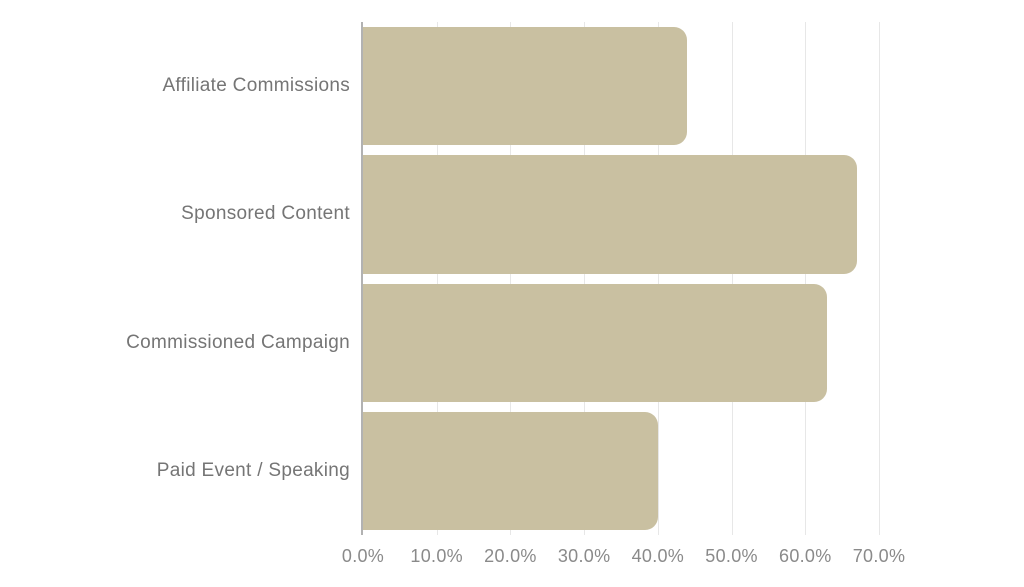 This screenshot has width=1024, height=587. Describe the element at coordinates (658, 556) in the screenshot. I see `x-tick-label: 40.0%` at that location.